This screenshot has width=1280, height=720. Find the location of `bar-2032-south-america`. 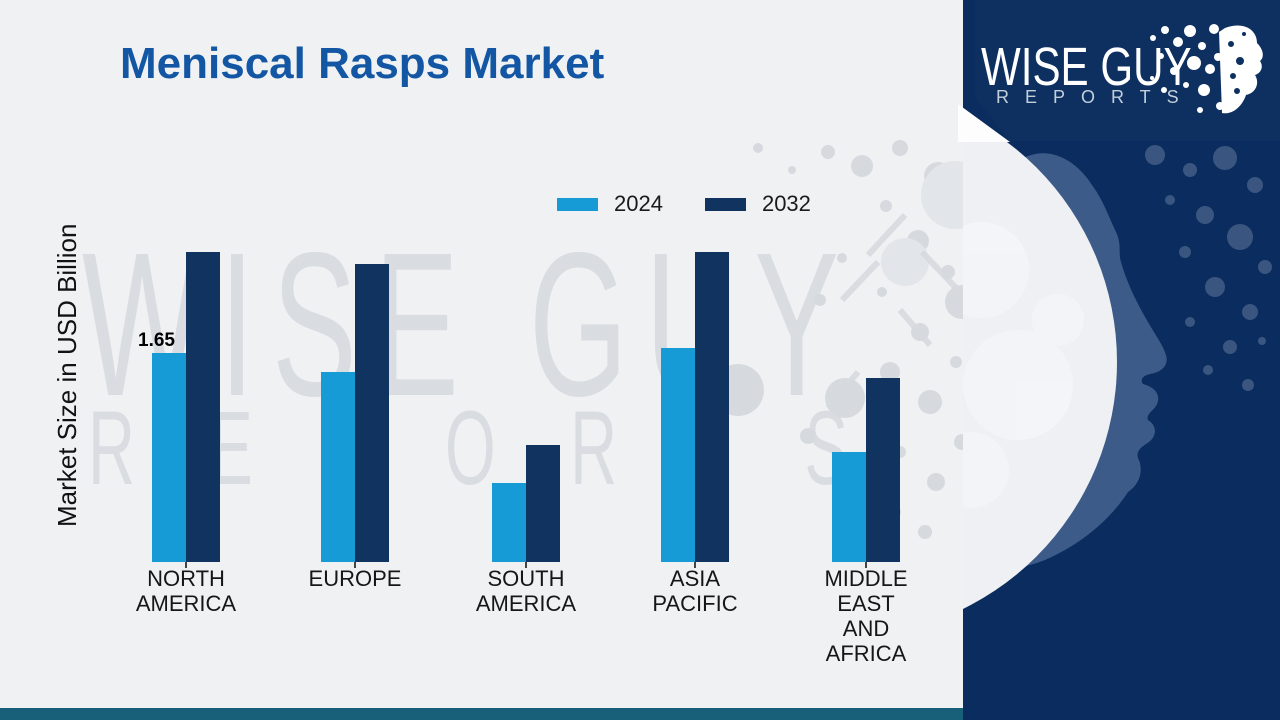

bar-2032-south-america is located at coordinates (543, 503).